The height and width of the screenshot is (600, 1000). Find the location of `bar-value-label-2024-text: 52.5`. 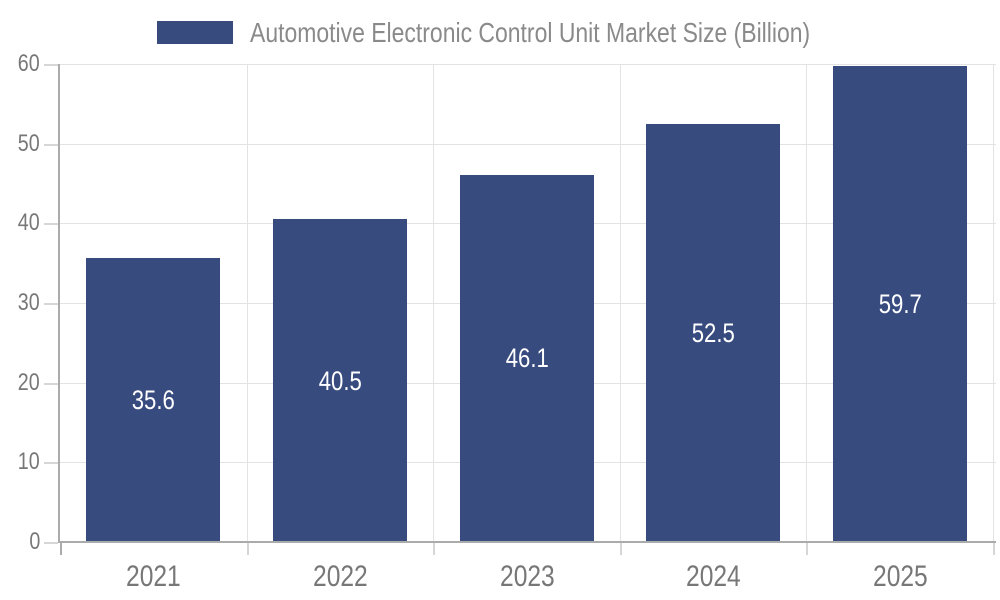

bar-value-label-2024-text: 52.5 is located at coordinates (713, 333).